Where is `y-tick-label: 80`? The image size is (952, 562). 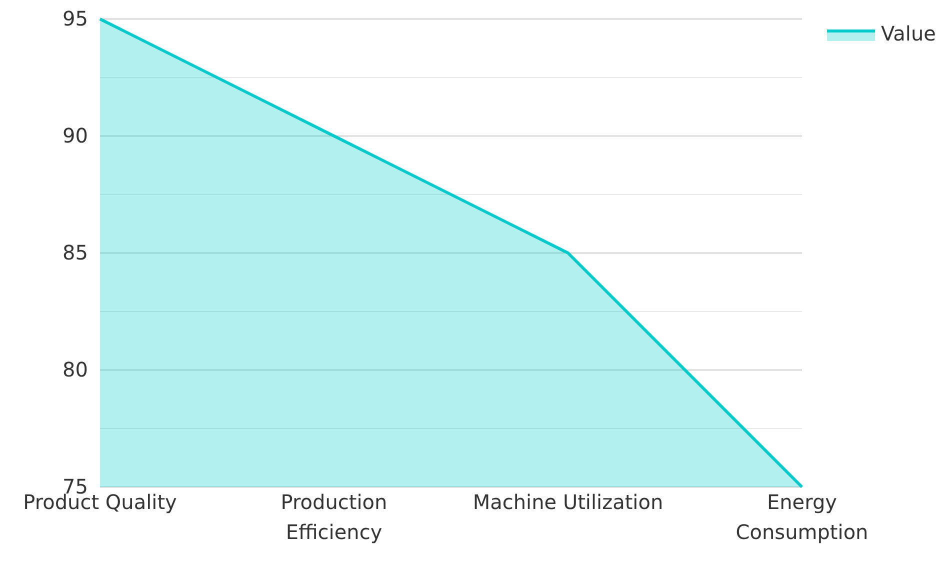 y-tick-label: 80 is located at coordinates (75, 369).